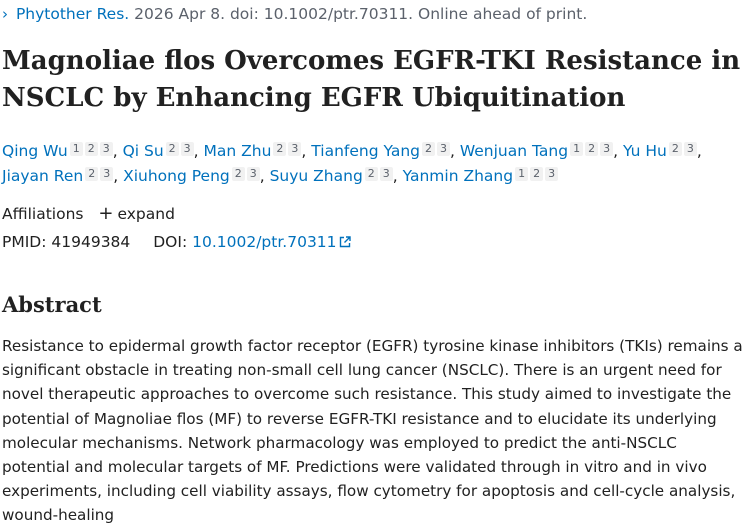  What do you see at coordinates (237, 151) in the screenshot?
I see `author-name: Man Zhu` at bounding box center [237, 151].